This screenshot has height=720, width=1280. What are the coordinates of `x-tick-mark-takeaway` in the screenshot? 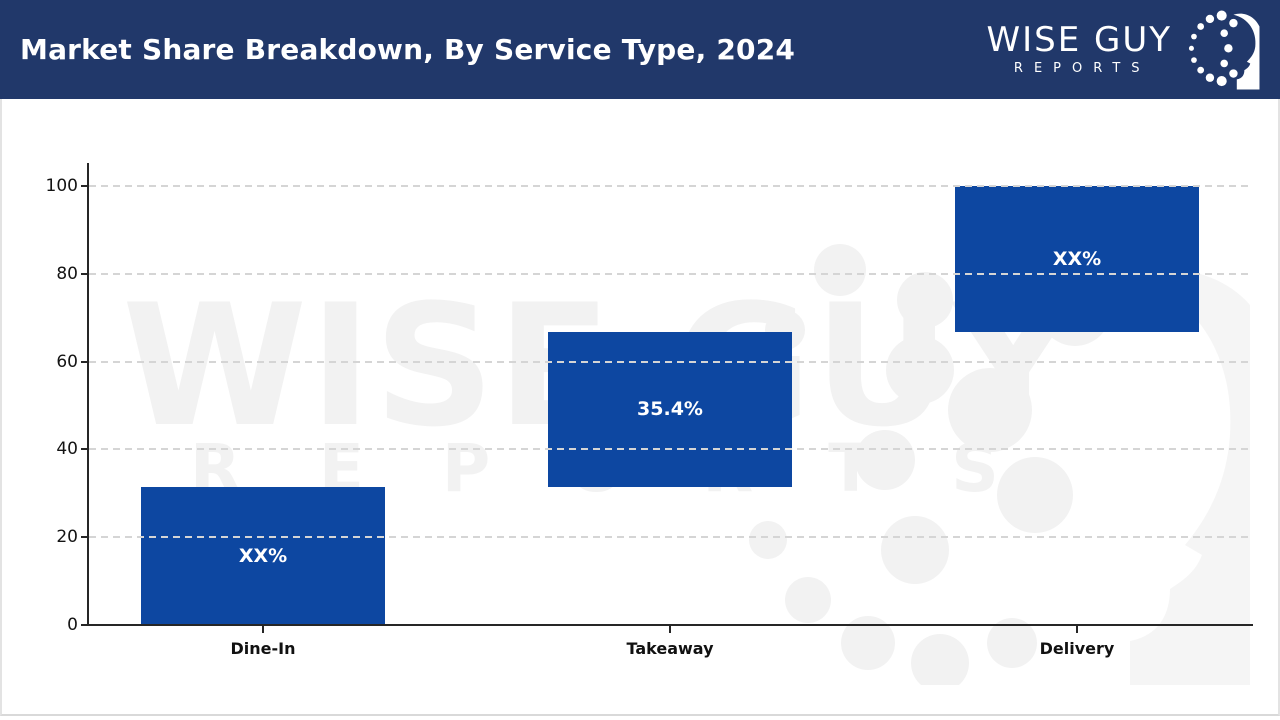 It's located at (670, 629).